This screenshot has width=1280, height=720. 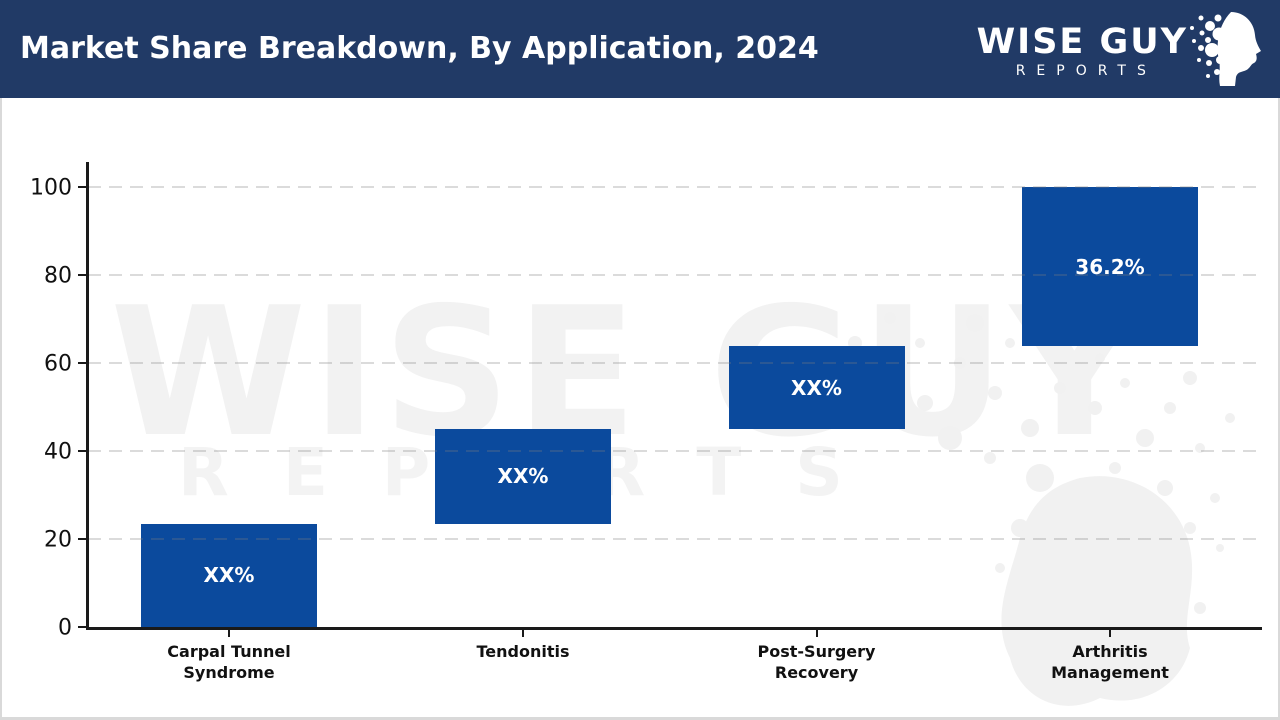 What do you see at coordinates (640, 718) in the screenshot?
I see `frame-border-bottom` at bounding box center [640, 718].